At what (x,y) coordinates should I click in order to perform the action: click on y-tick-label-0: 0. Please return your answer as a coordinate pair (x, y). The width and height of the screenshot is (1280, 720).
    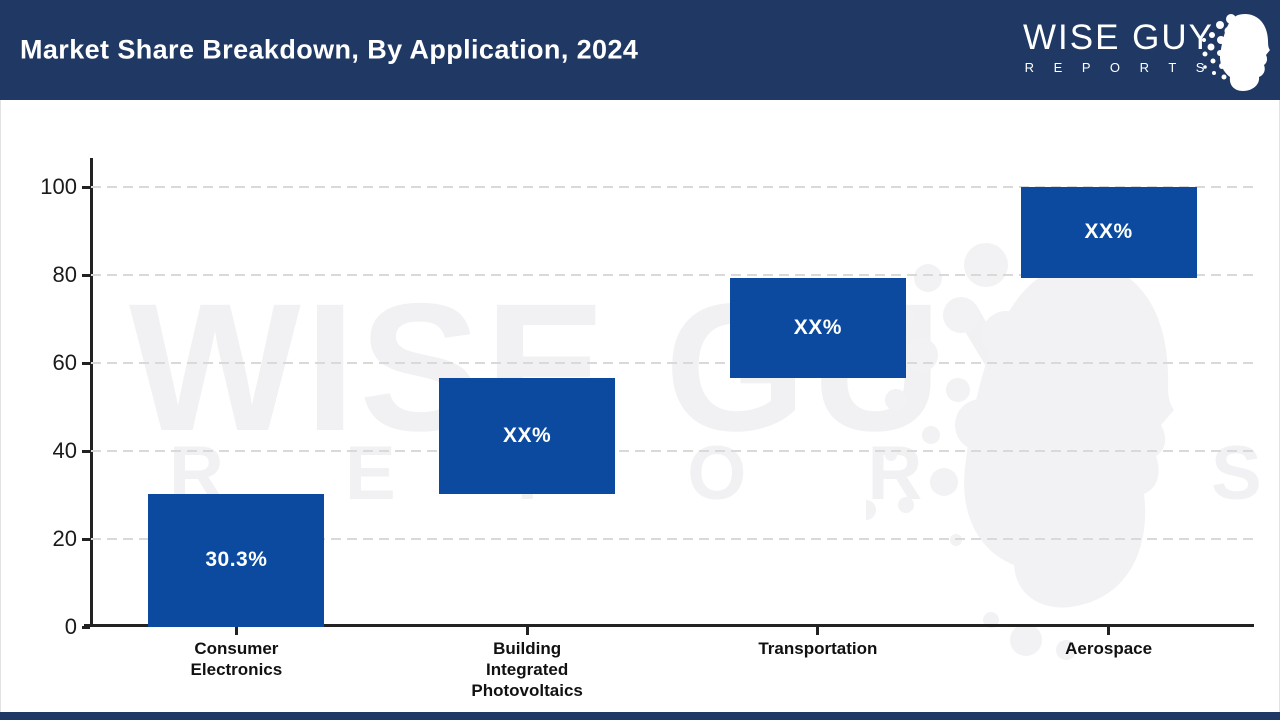
    Looking at the image, I should click on (70, 626).